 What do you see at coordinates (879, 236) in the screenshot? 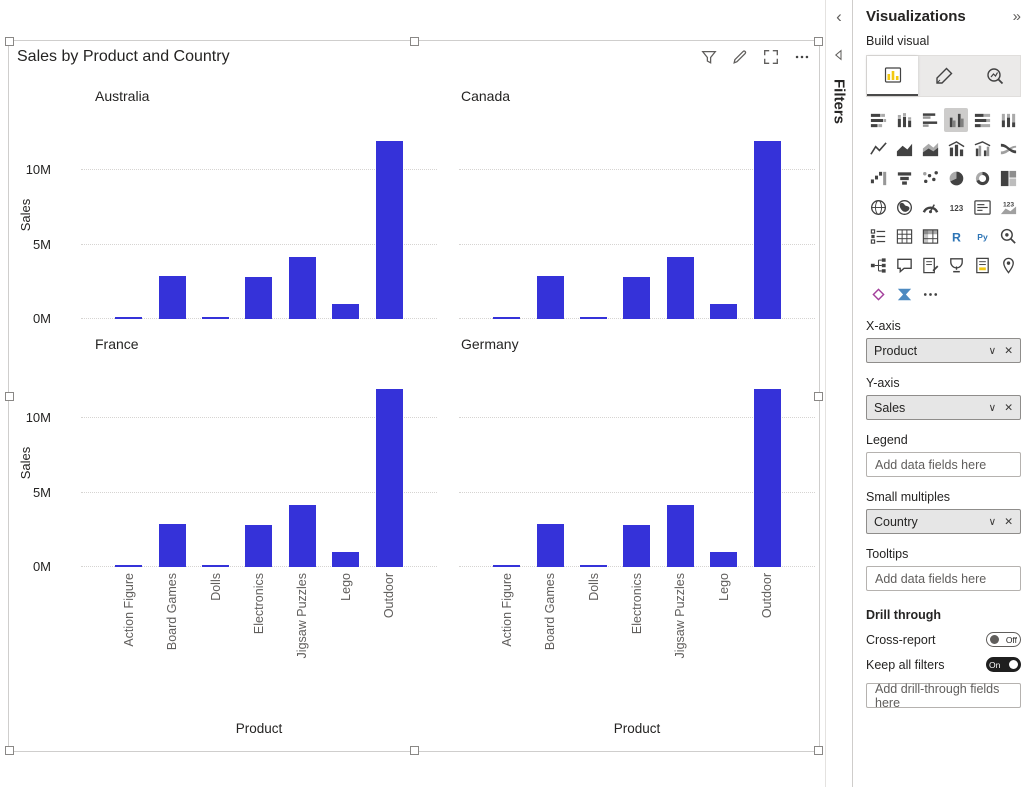
I see `slicer-icon` at bounding box center [879, 236].